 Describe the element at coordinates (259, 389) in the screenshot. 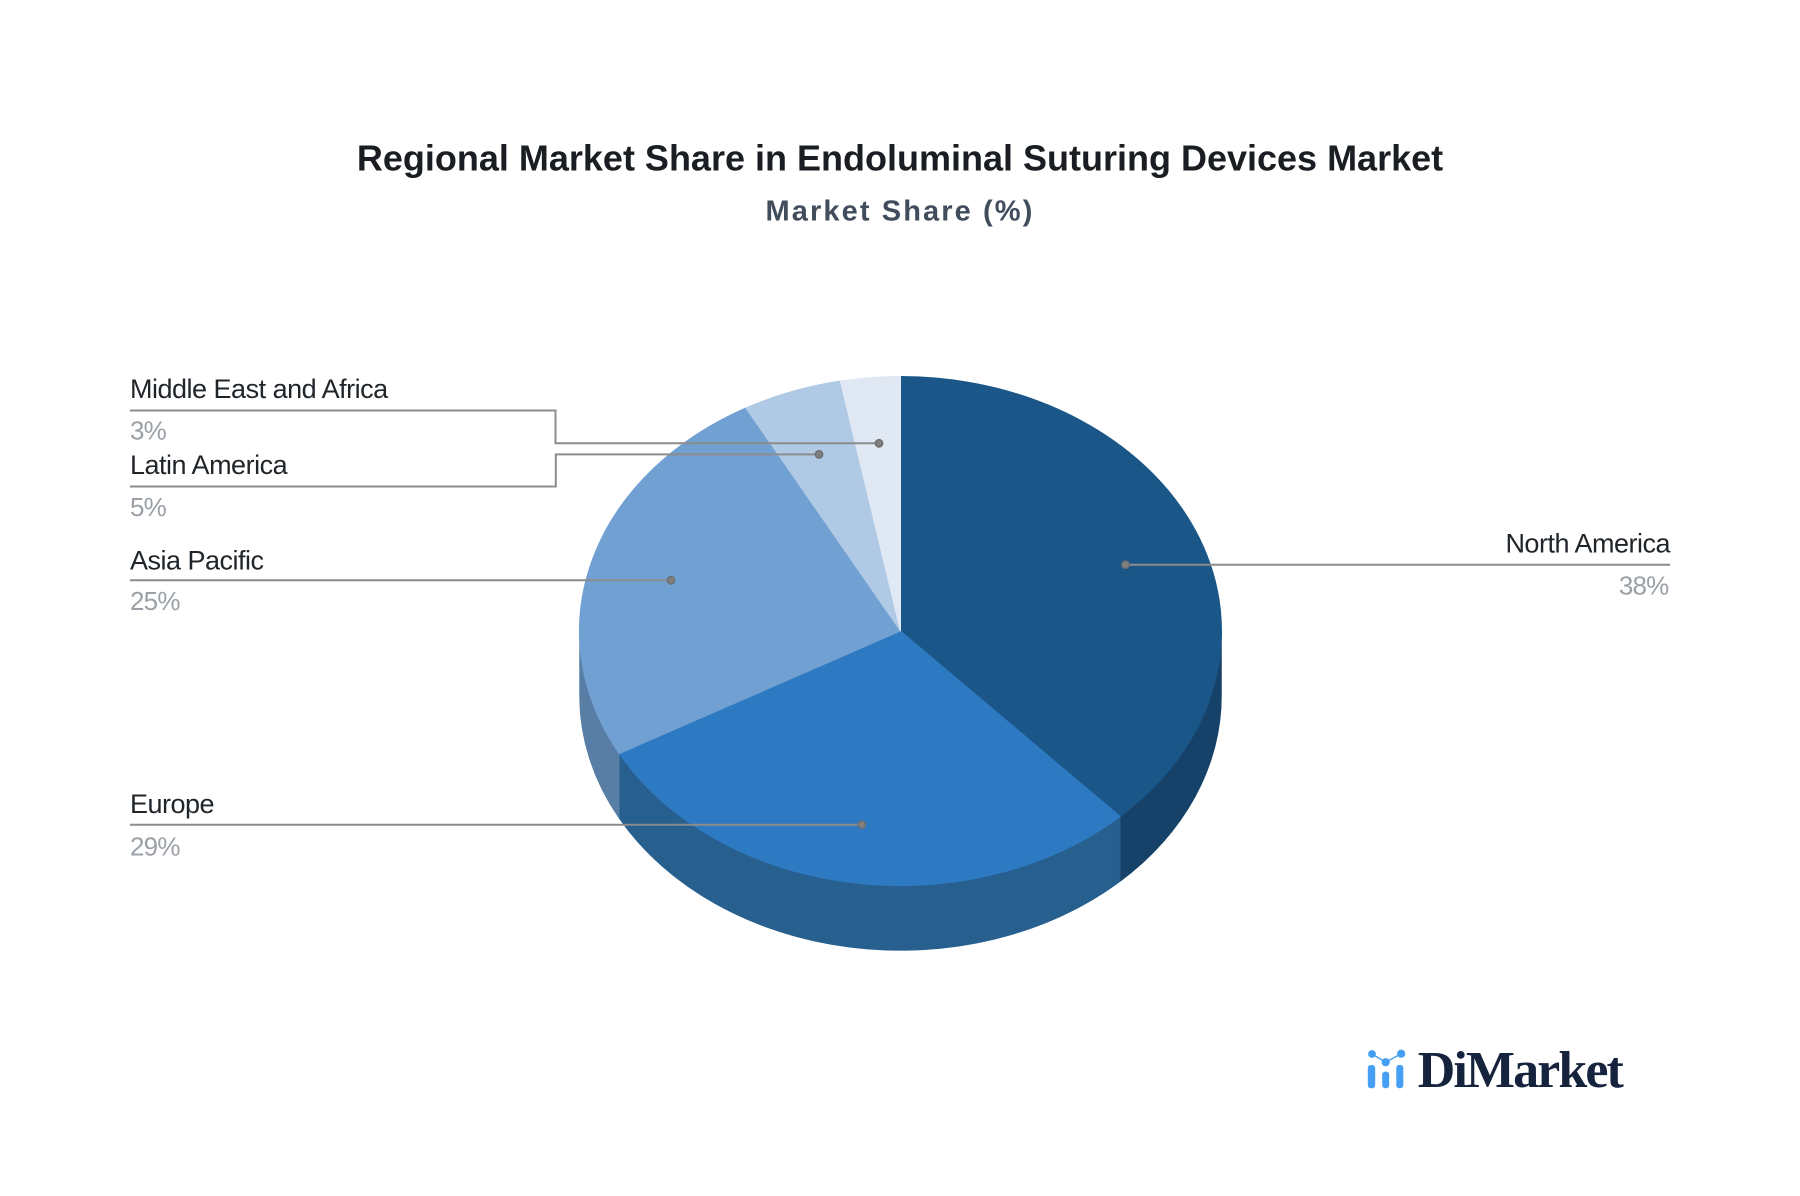

I see `svg-text: Middle East and Africa` at that location.